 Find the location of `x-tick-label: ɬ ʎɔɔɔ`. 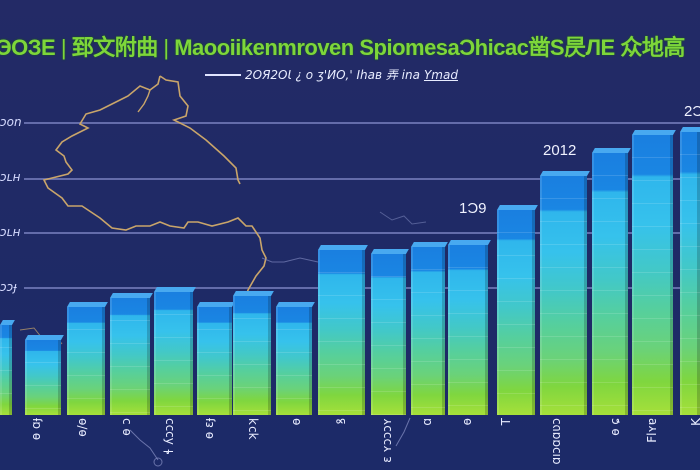

x-tick-label: ɬ ʎɔɔɔ is located at coordinates (169, 436).